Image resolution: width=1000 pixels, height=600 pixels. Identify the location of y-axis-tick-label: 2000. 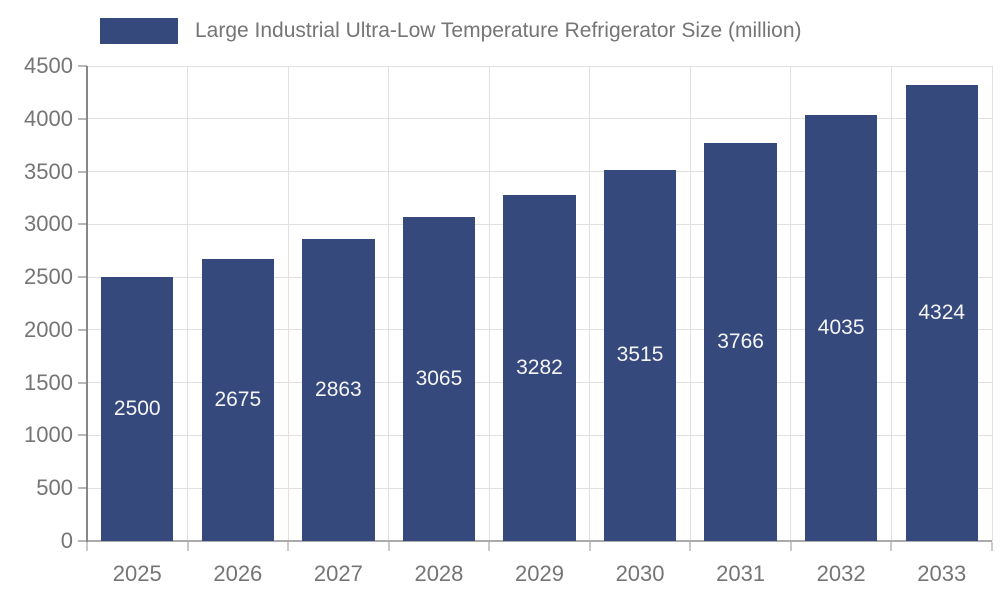
(48, 329).